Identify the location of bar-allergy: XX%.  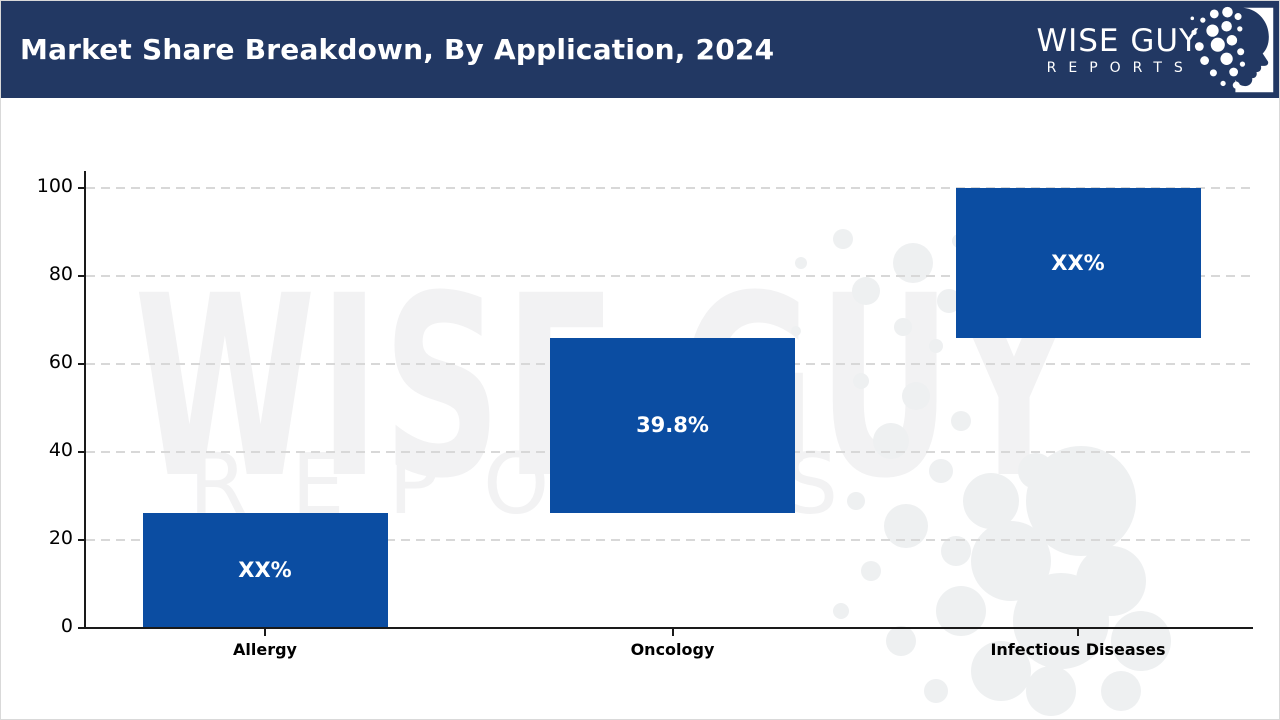
(265, 570).